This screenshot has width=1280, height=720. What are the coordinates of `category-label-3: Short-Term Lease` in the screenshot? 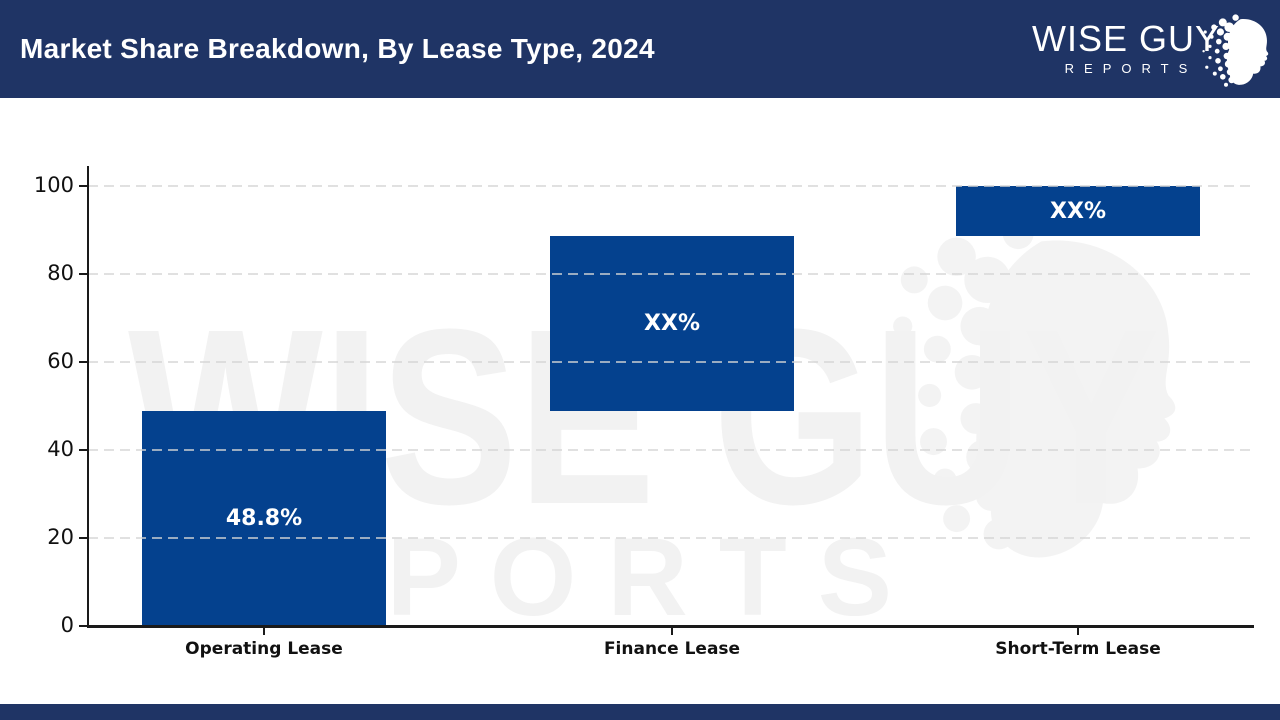 It's located at (1078, 649).